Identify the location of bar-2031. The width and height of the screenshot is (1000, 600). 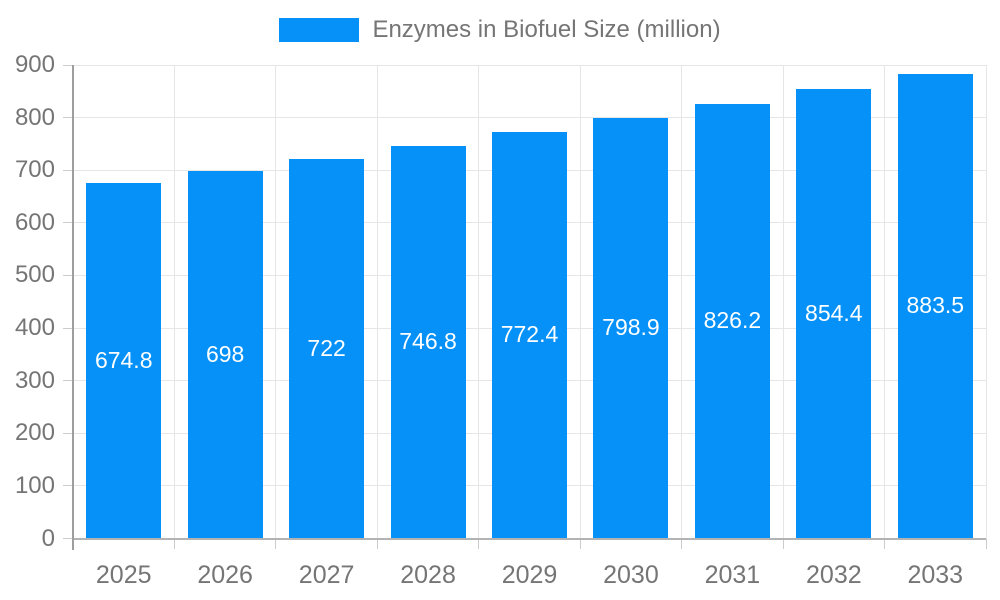
(732, 321).